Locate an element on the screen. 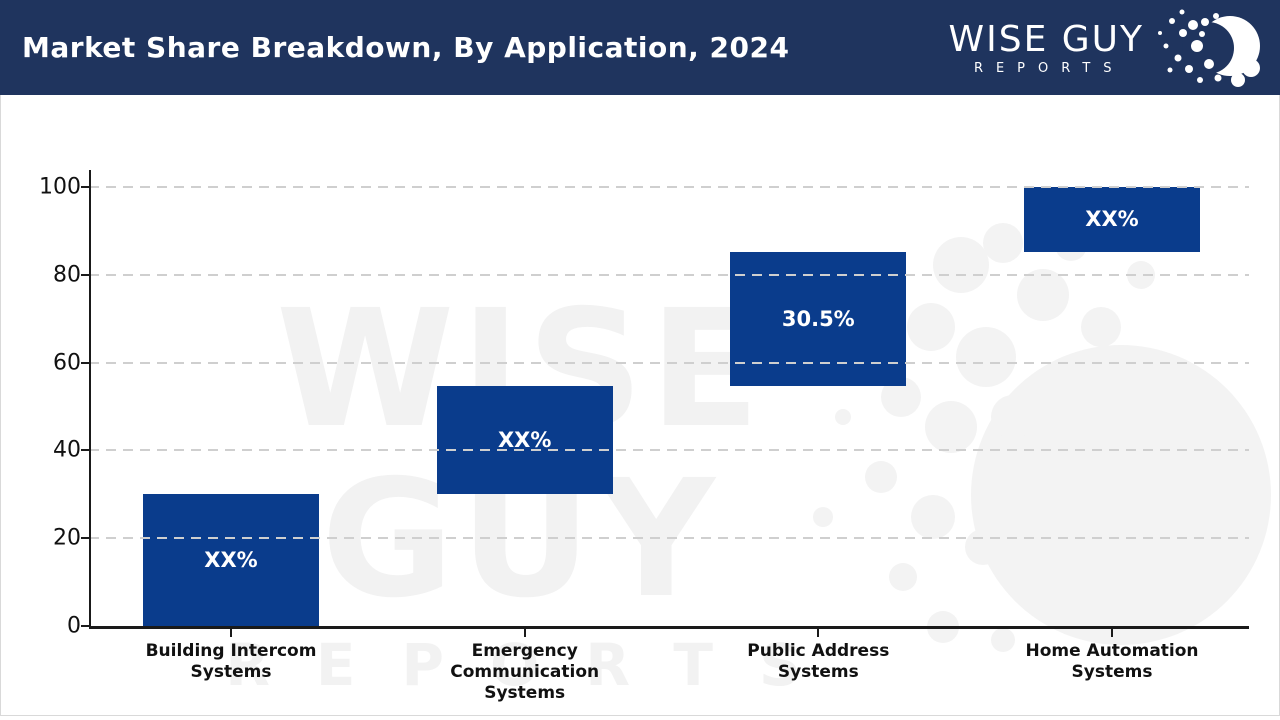  logo-wordmark: WISE GUY is located at coordinates (1046, 39).